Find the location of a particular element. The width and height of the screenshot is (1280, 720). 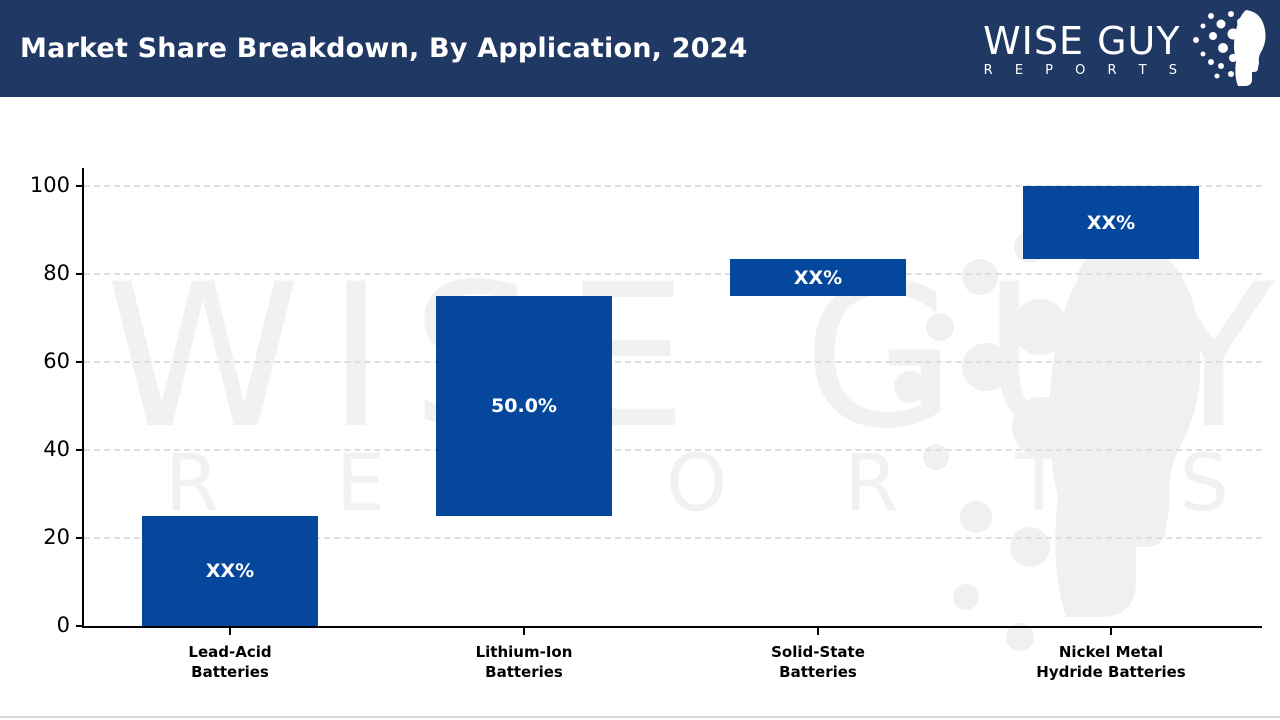

logo-title-text: WISE GUY is located at coordinates (1082, 41).